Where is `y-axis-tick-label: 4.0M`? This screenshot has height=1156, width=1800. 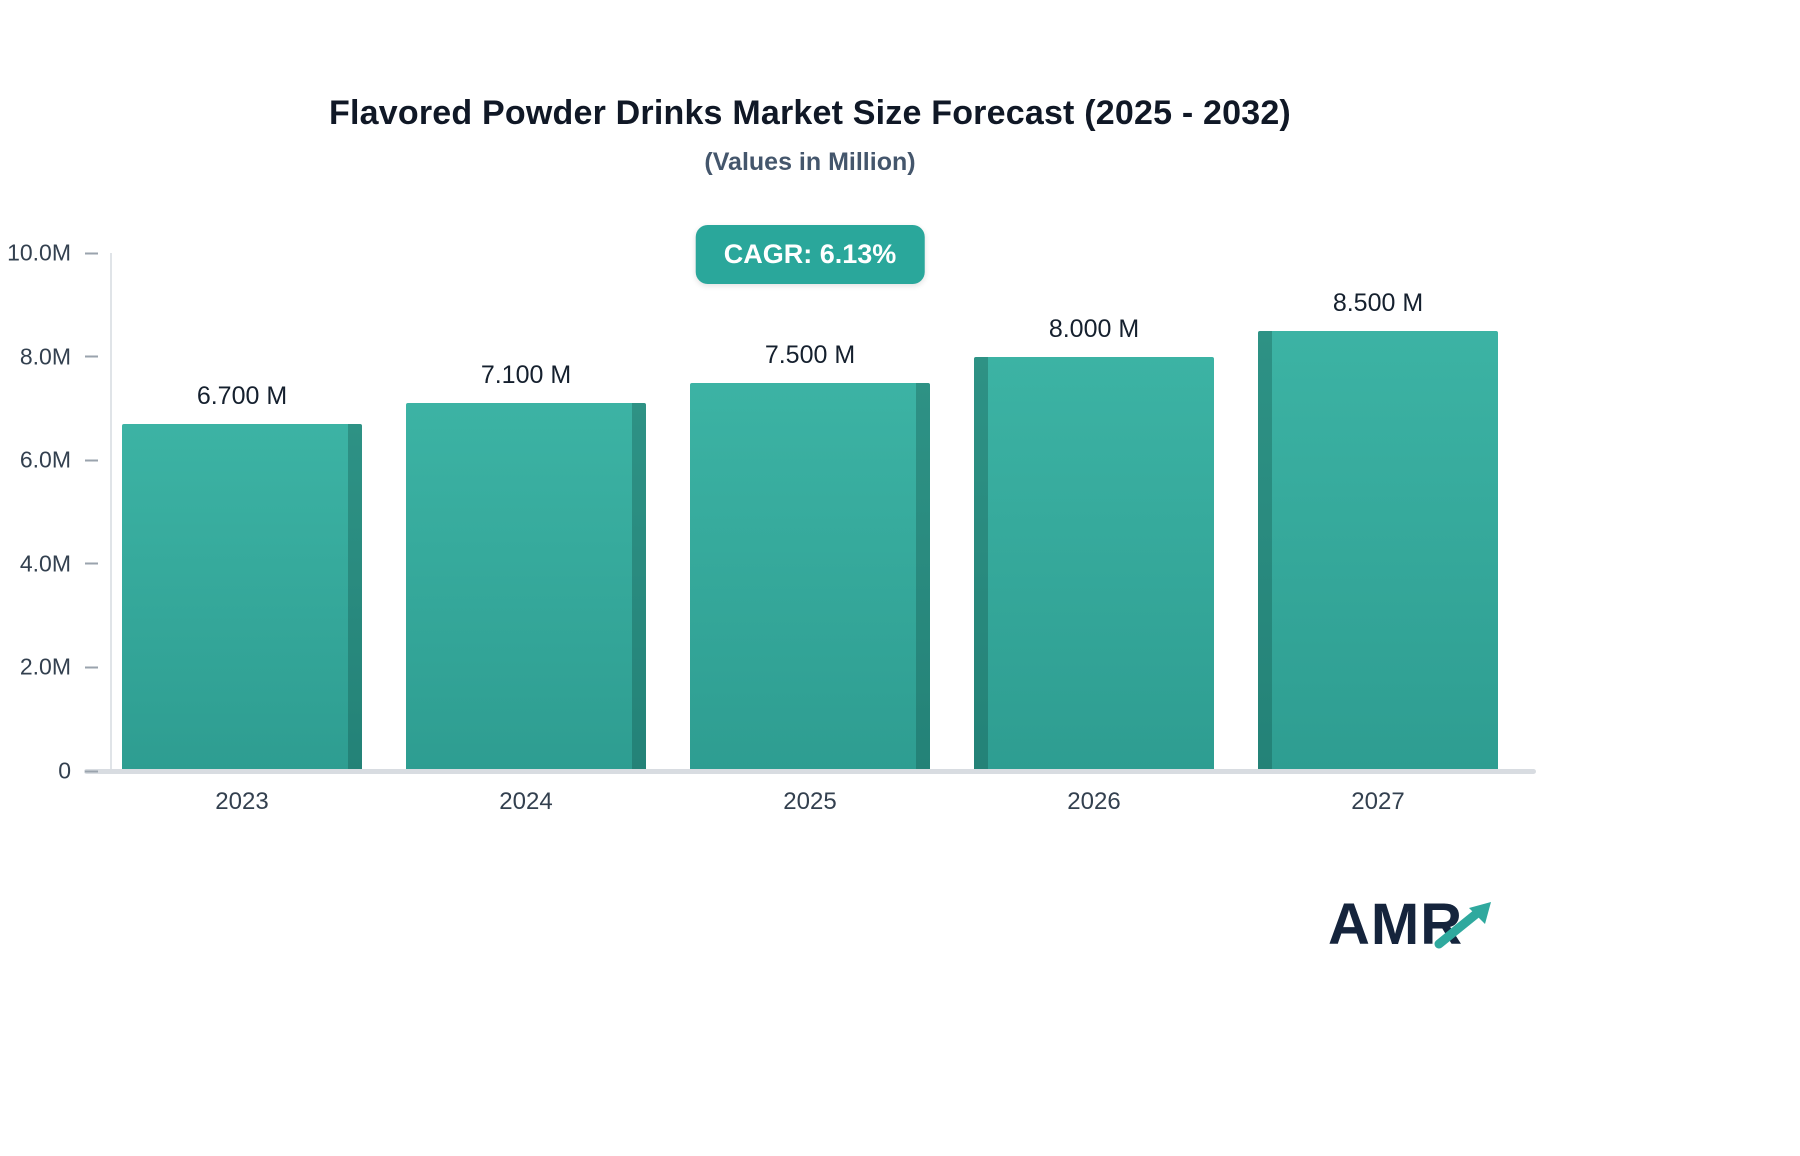 y-axis-tick-label: 4.0M is located at coordinates (45, 563).